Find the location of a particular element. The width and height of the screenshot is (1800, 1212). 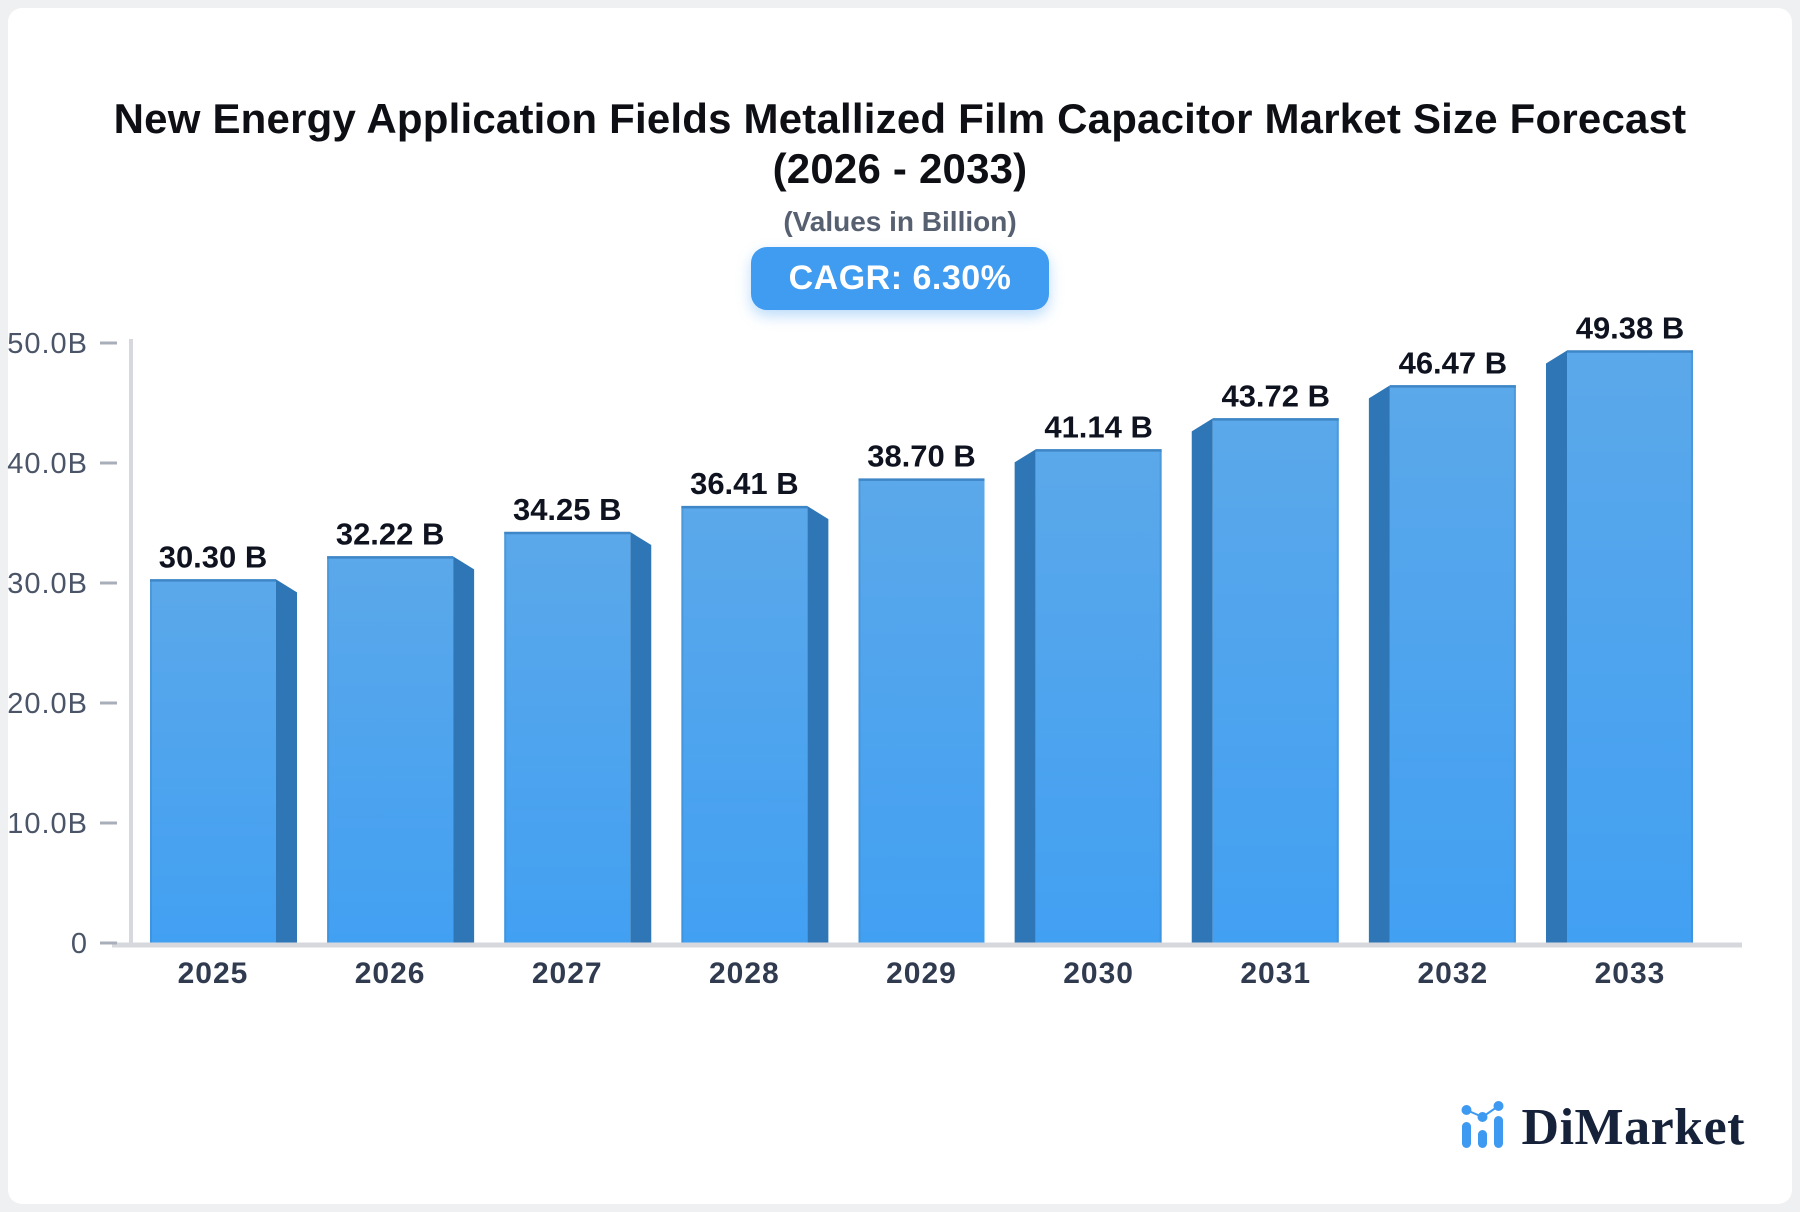

dimarket-logo: DiMarket is located at coordinates (1601, 1127).